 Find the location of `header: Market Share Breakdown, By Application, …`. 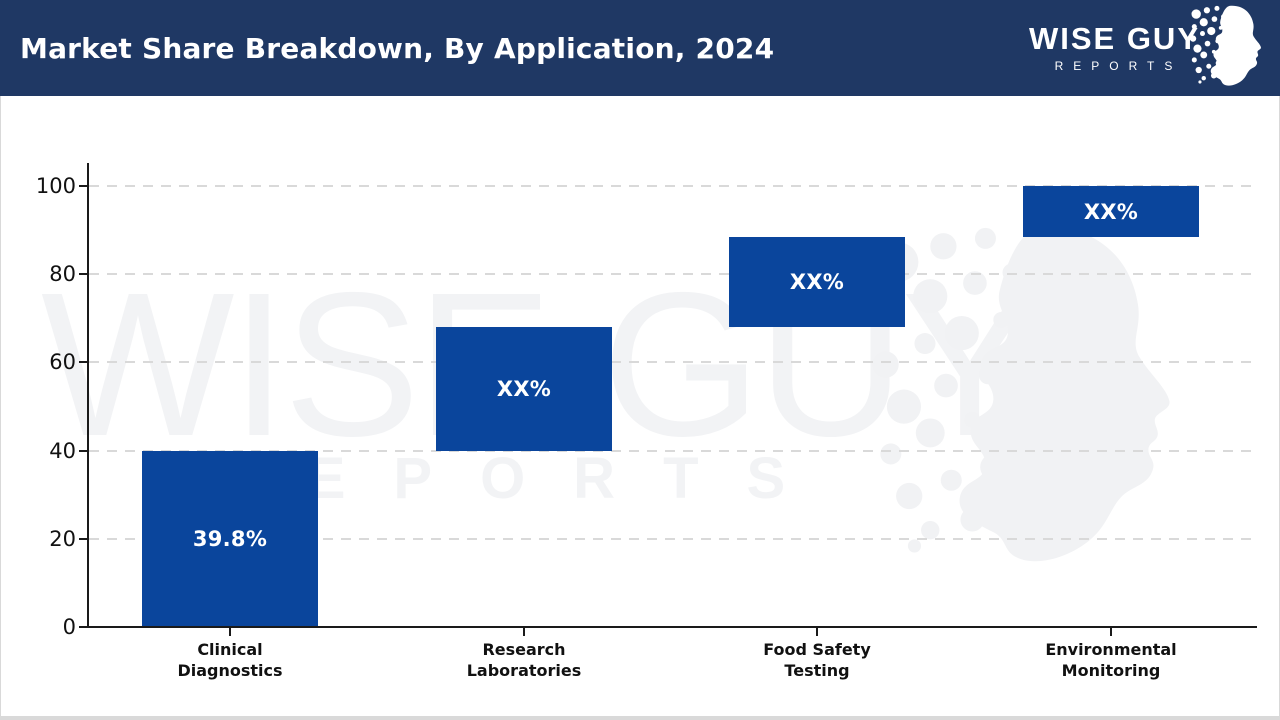

header: Market Share Breakdown, By Application, … is located at coordinates (640, 48).